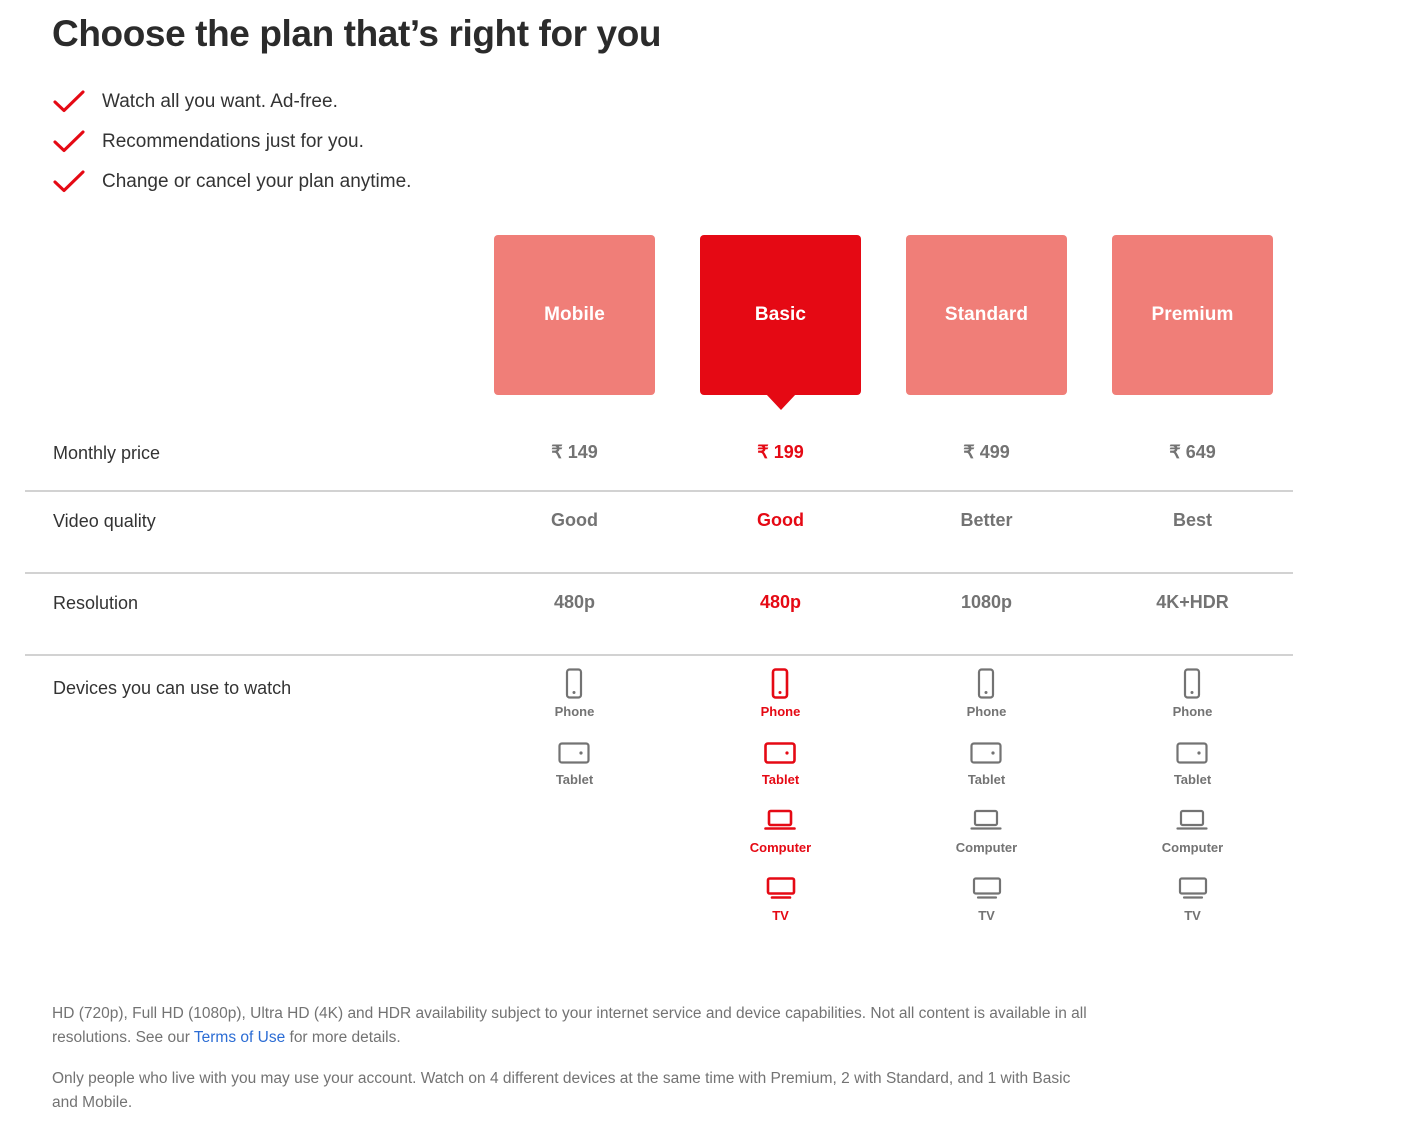  Describe the element at coordinates (220, 101) in the screenshot. I see `benefit-label: Watch all you want. Ad-free.` at that location.